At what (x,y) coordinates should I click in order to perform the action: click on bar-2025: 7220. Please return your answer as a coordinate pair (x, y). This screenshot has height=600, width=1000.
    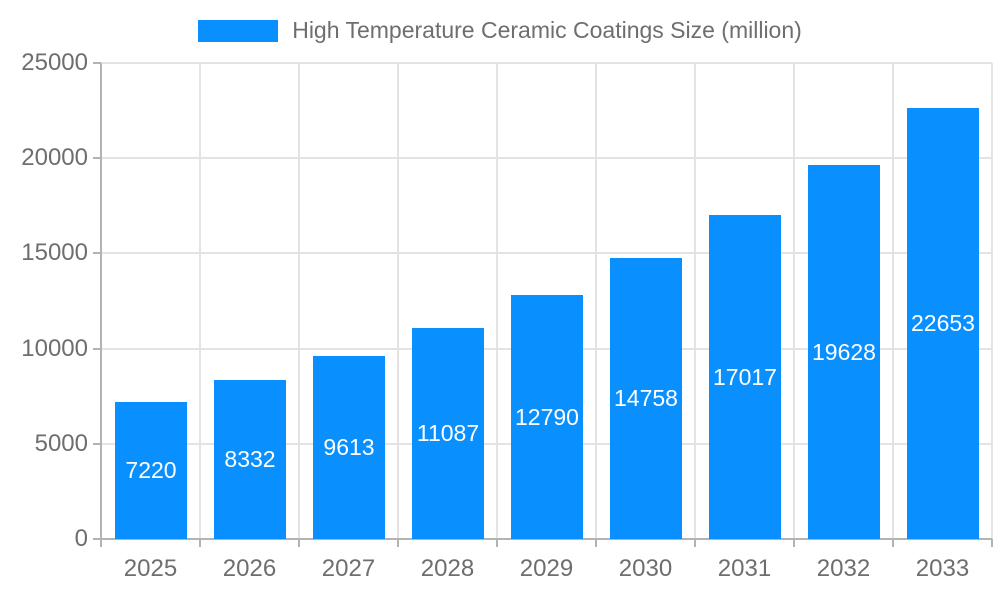
    Looking at the image, I should click on (151, 470).